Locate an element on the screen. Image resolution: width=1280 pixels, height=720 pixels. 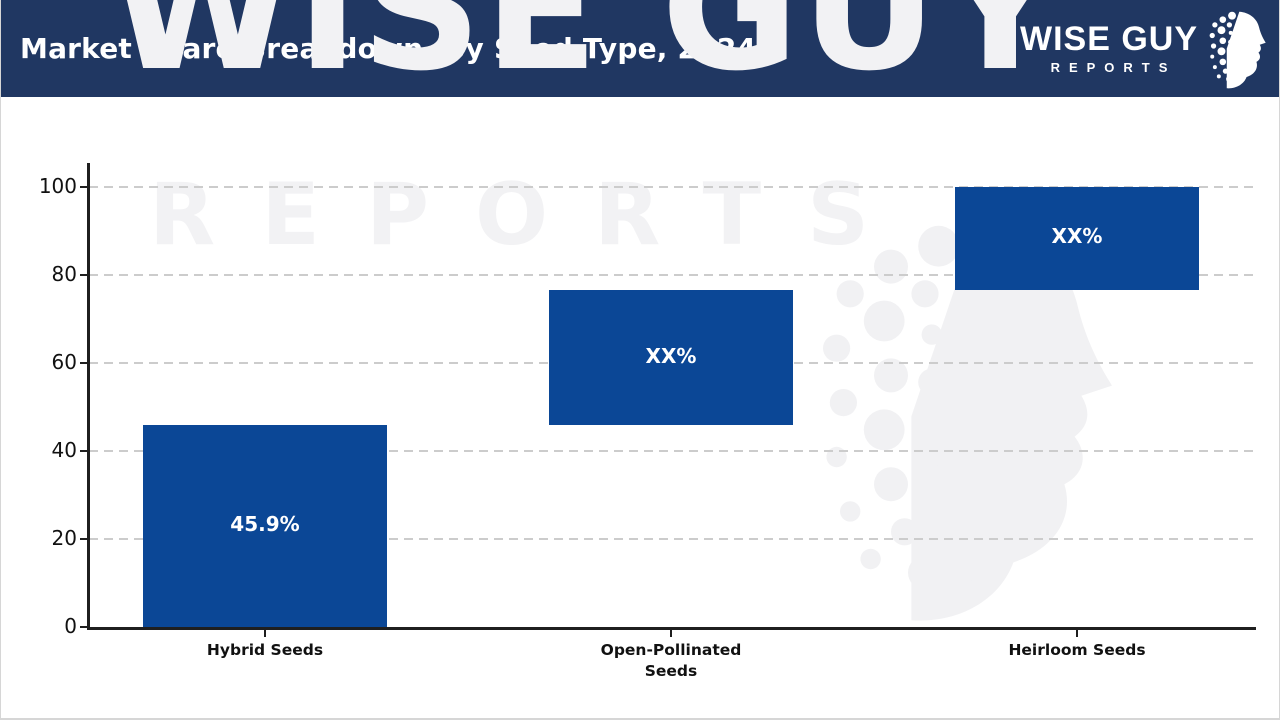
y-tick-label-20: 20 is located at coordinates (64, 538).